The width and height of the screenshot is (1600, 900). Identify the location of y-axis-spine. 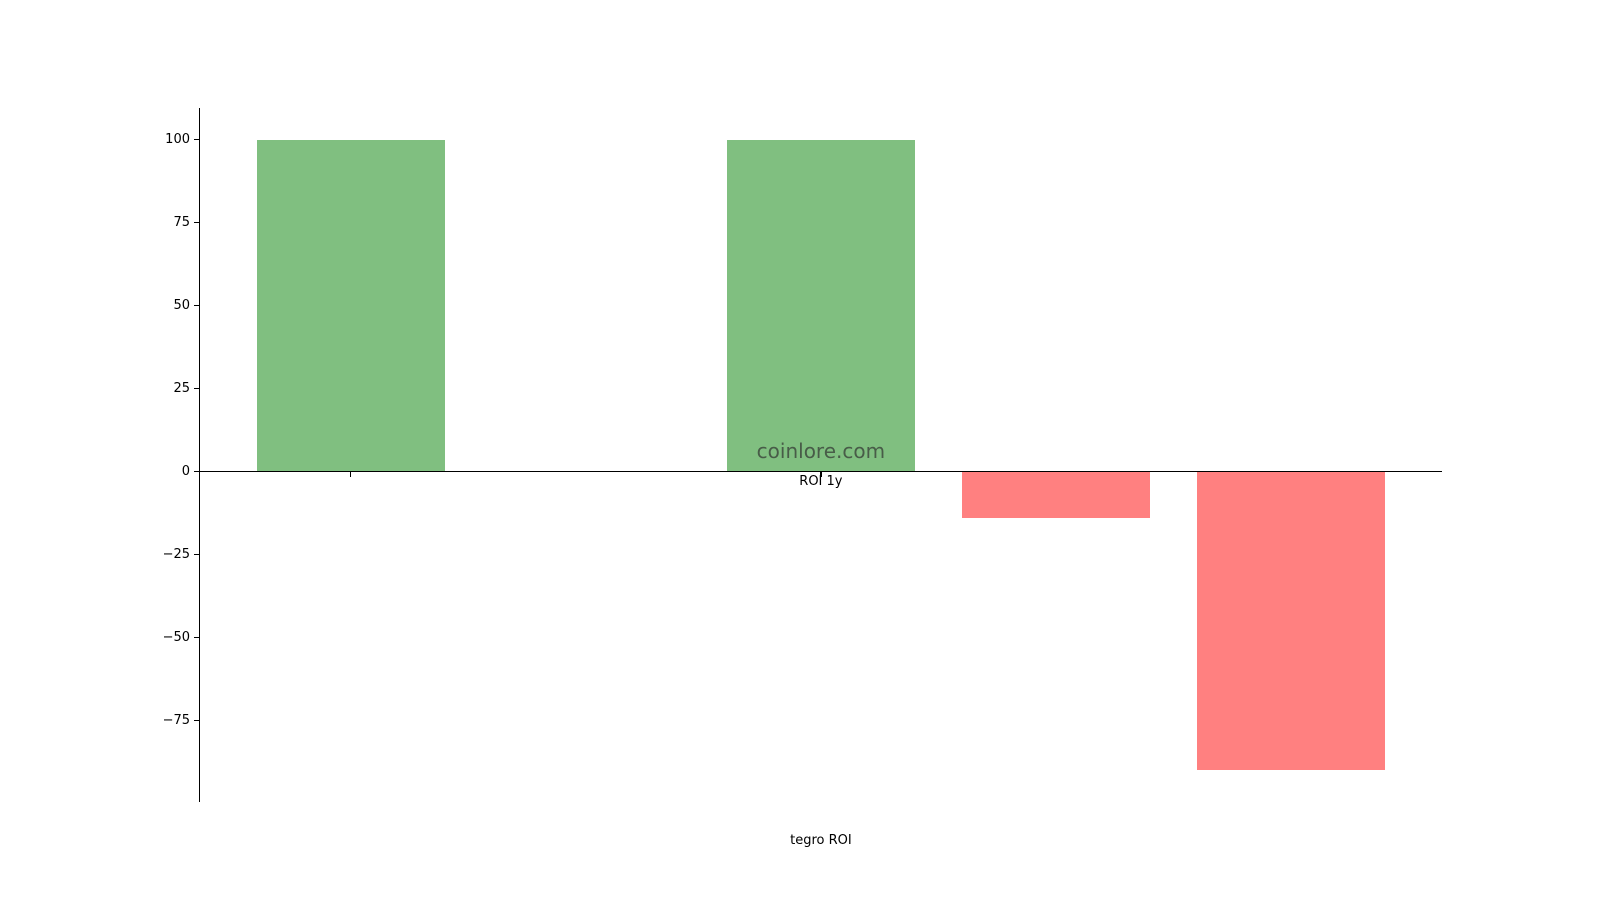
(199, 455).